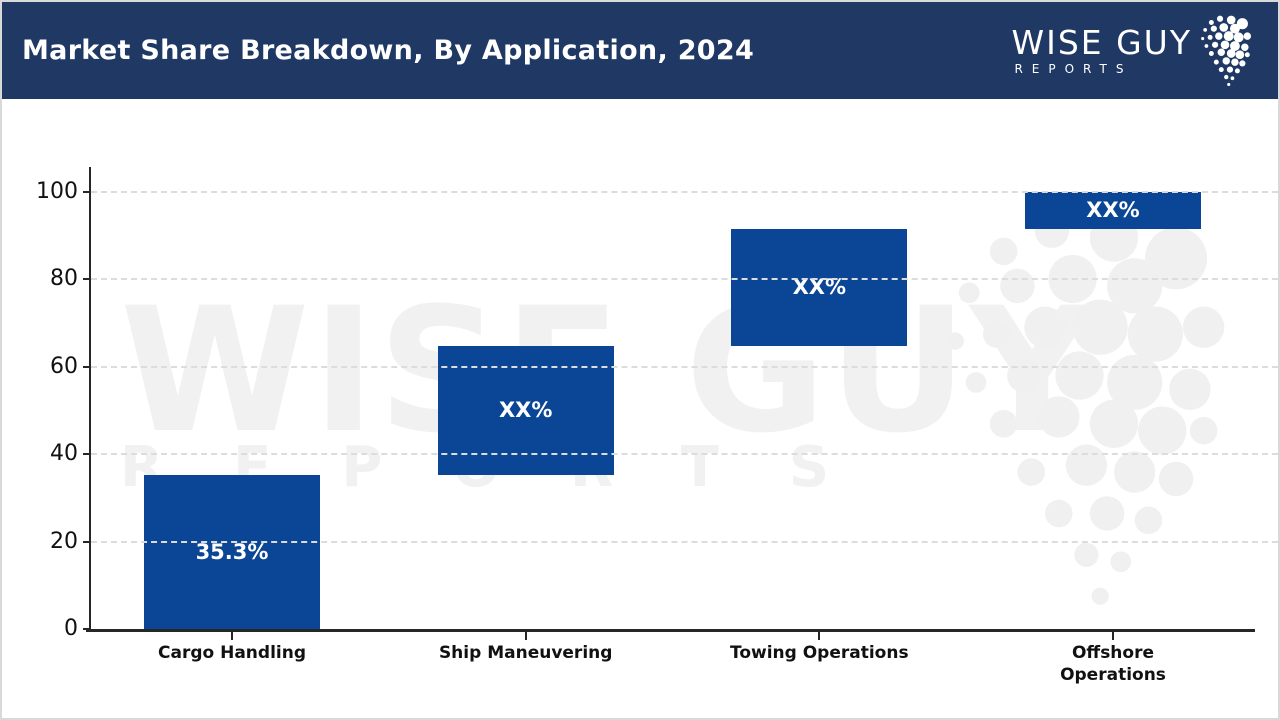  I want to click on brand-logo-text: WISE GUY REPORTS, so click(1101, 51).